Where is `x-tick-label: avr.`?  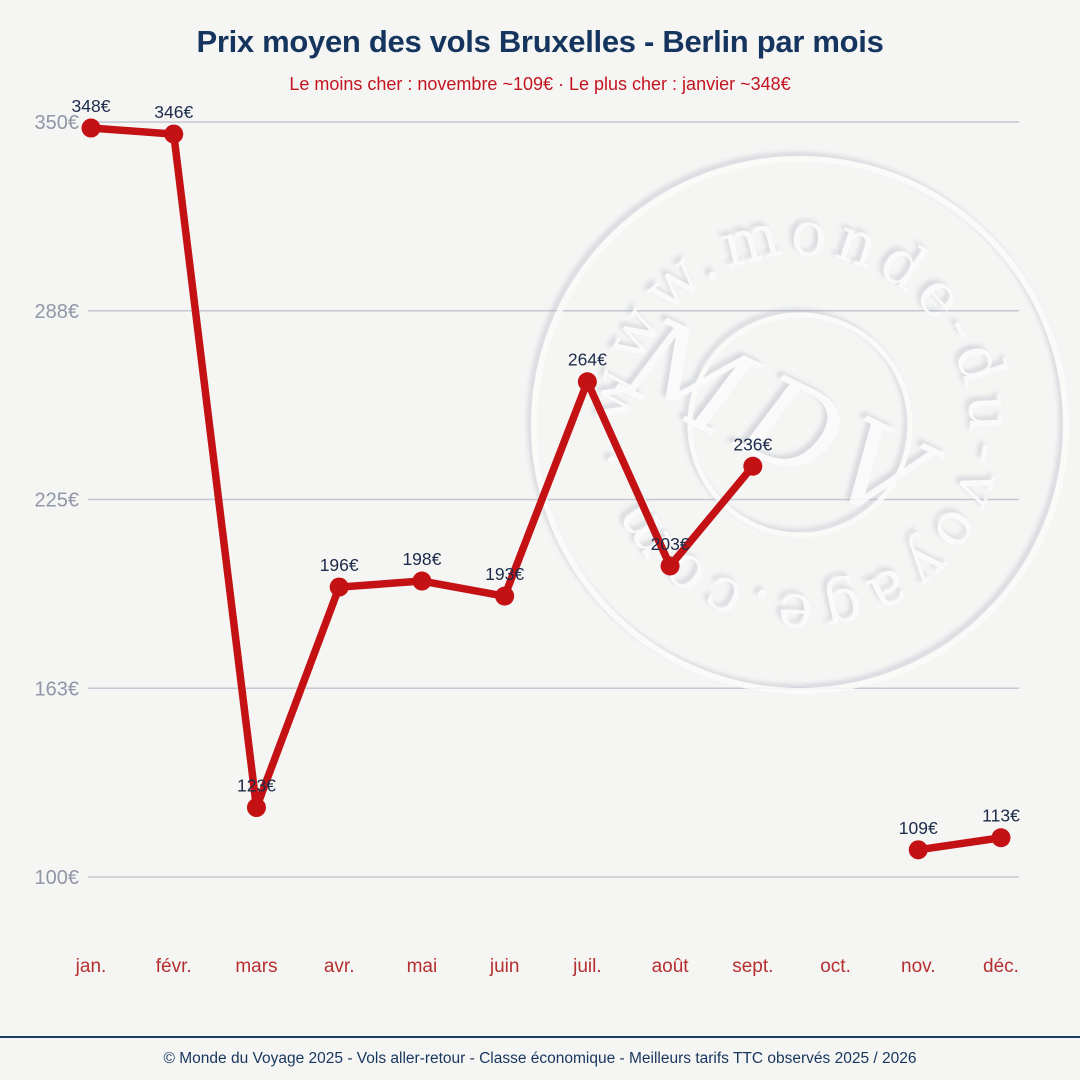
x-tick-label: avr. is located at coordinates (339, 966).